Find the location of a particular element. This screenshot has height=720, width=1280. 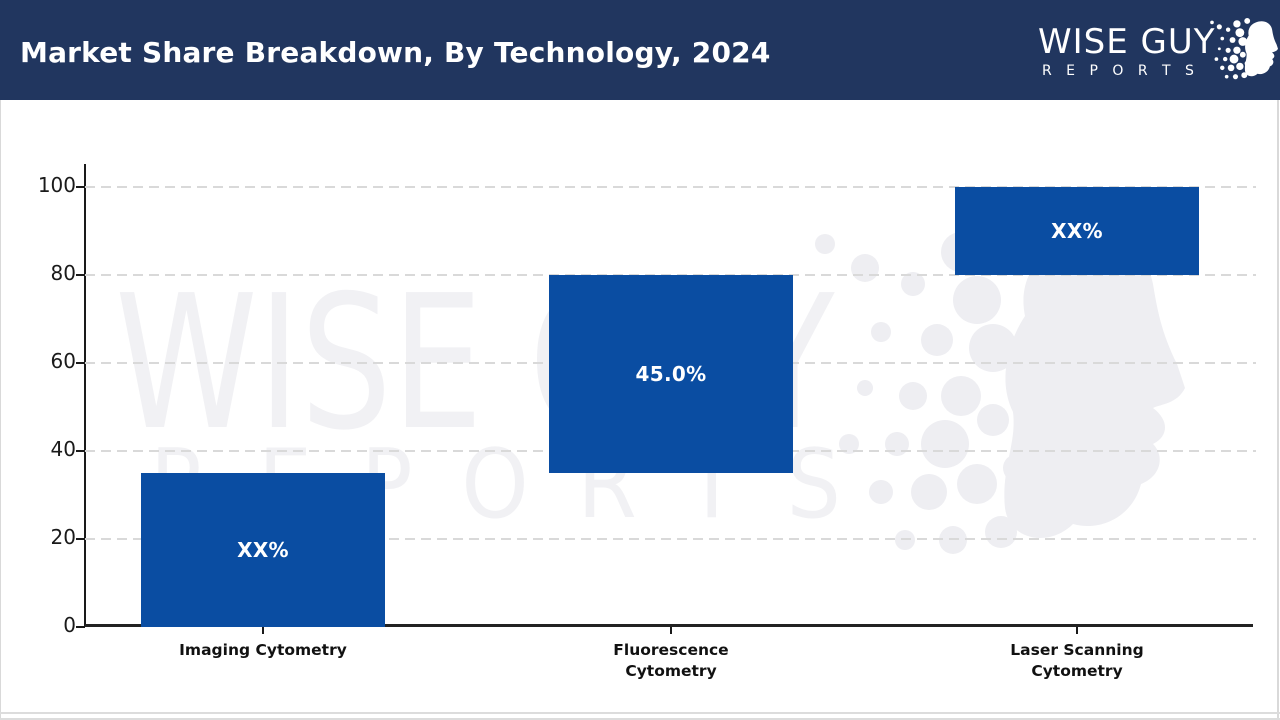

y-axis-tick-label: 100 is located at coordinates (56, 185).